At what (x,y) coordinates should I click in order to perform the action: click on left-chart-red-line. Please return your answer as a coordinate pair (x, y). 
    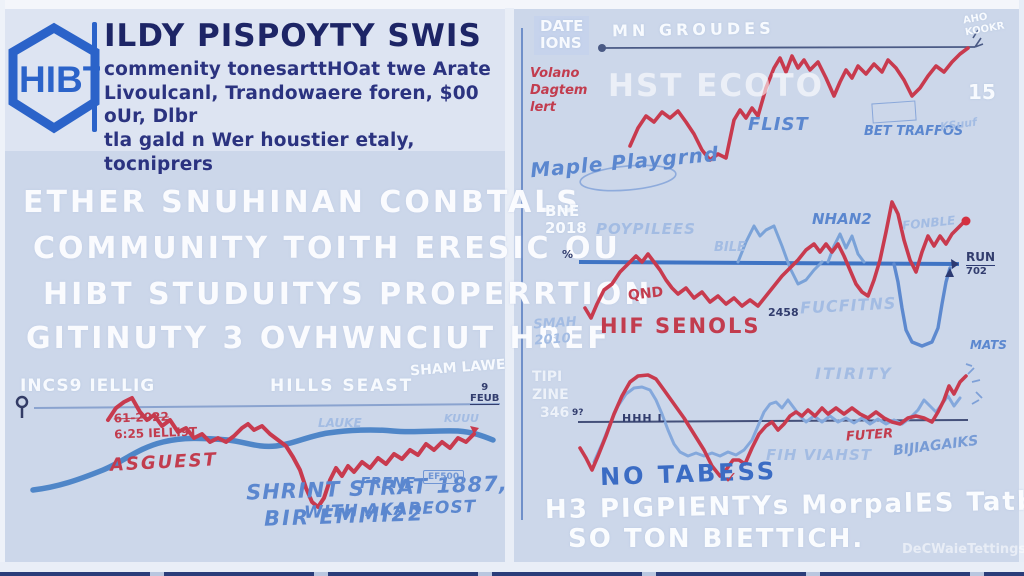
    Looking at the image, I should click on (291, 452).